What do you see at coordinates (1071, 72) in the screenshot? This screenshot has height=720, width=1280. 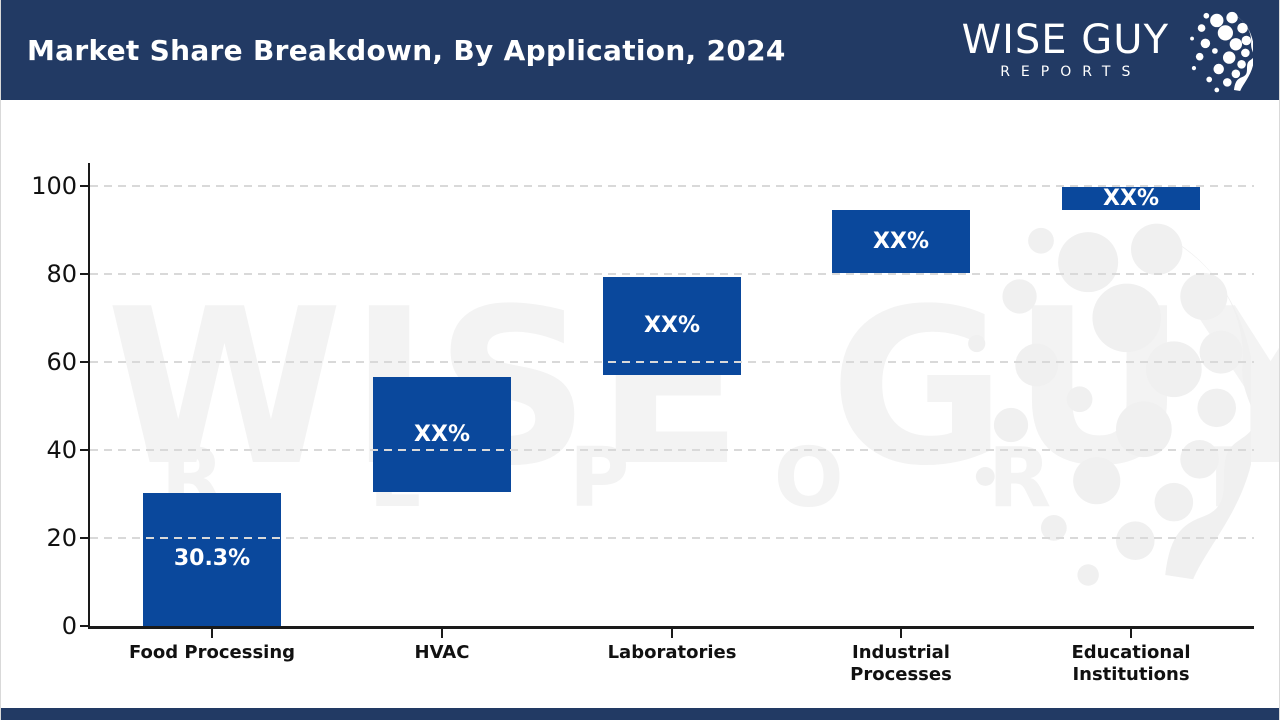 I see `logo-subtitle: REPORTS` at bounding box center [1071, 72].